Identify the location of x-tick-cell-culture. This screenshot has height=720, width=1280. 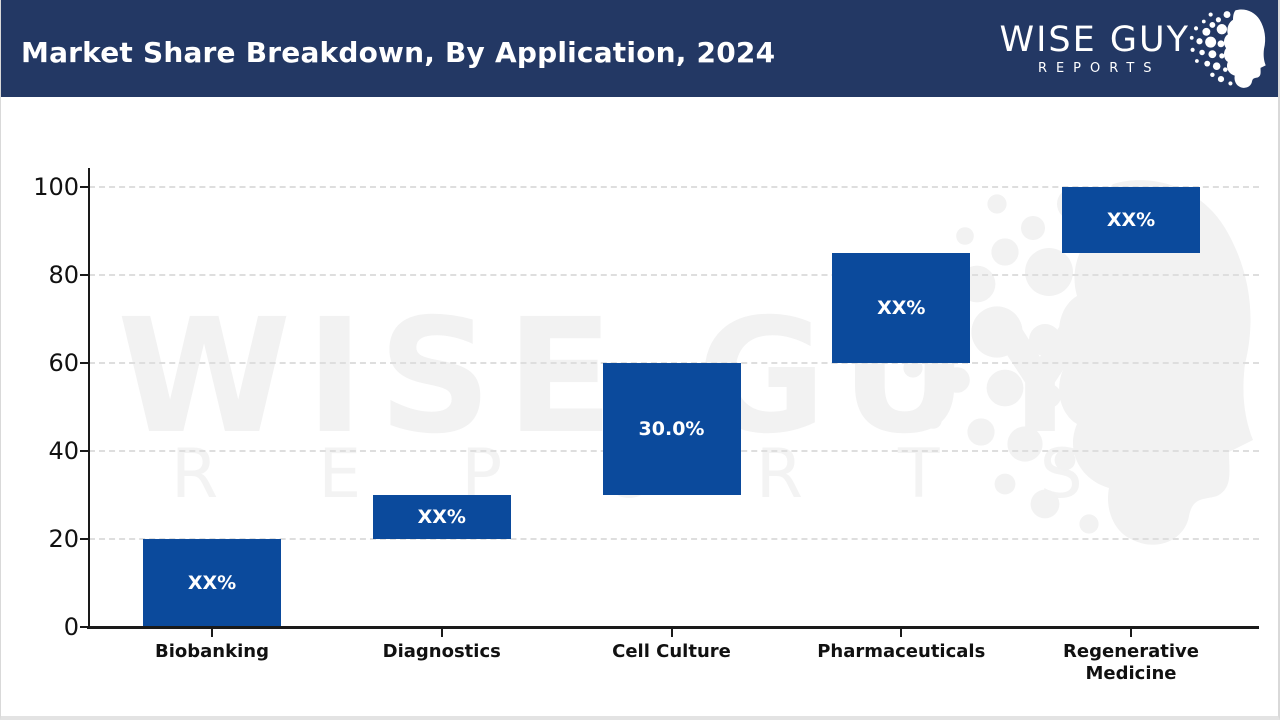
(671, 633).